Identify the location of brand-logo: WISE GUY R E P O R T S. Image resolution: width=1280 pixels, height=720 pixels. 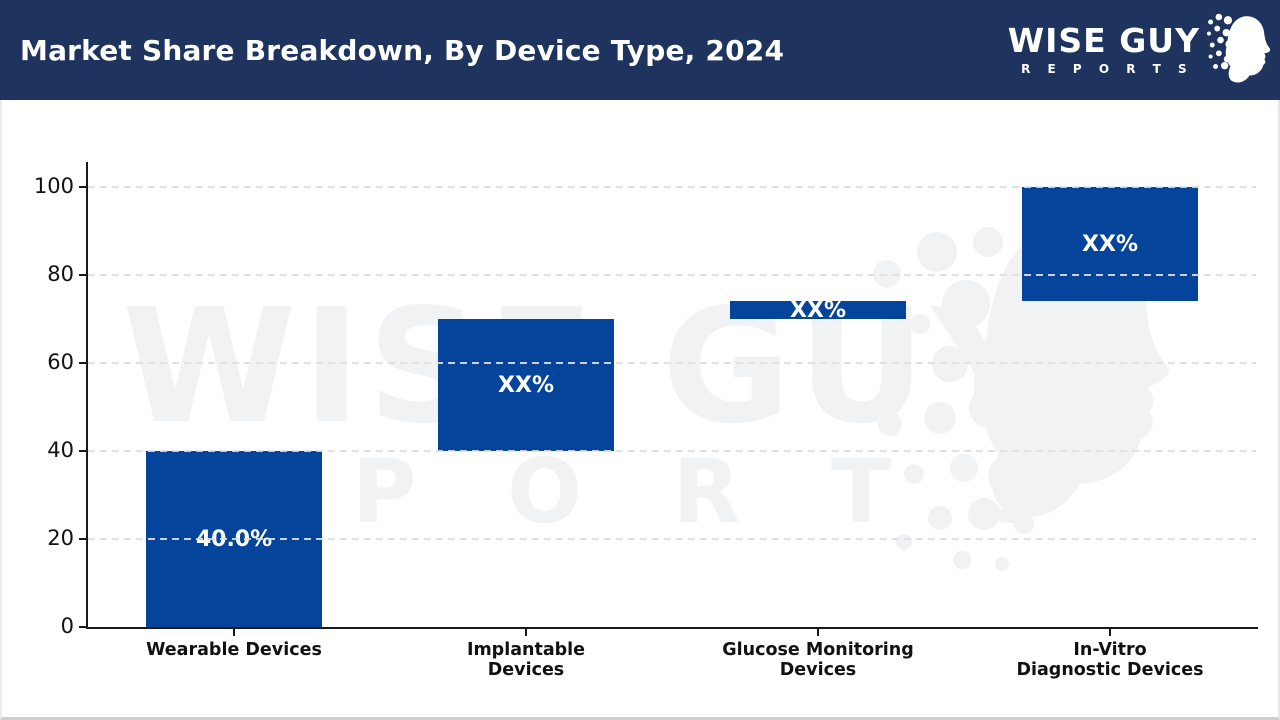
(1139, 50).